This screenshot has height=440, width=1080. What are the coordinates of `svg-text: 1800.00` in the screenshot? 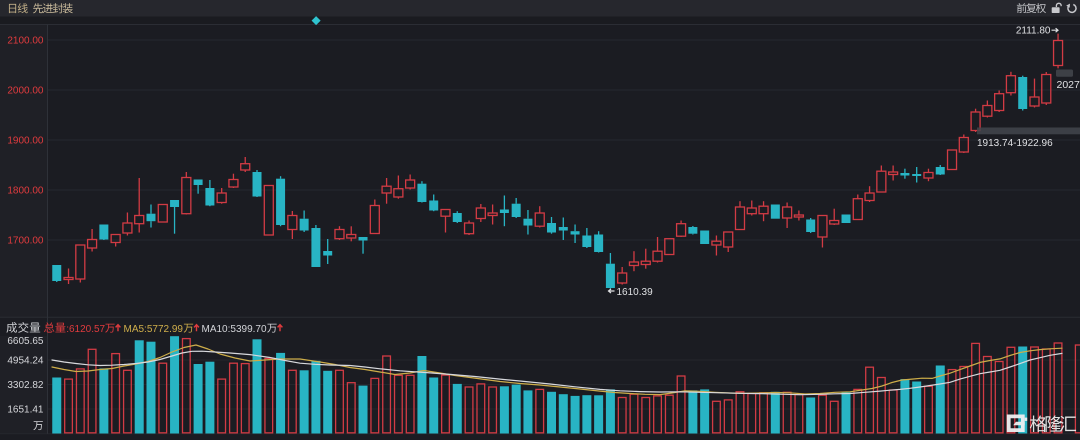 It's located at (25, 191).